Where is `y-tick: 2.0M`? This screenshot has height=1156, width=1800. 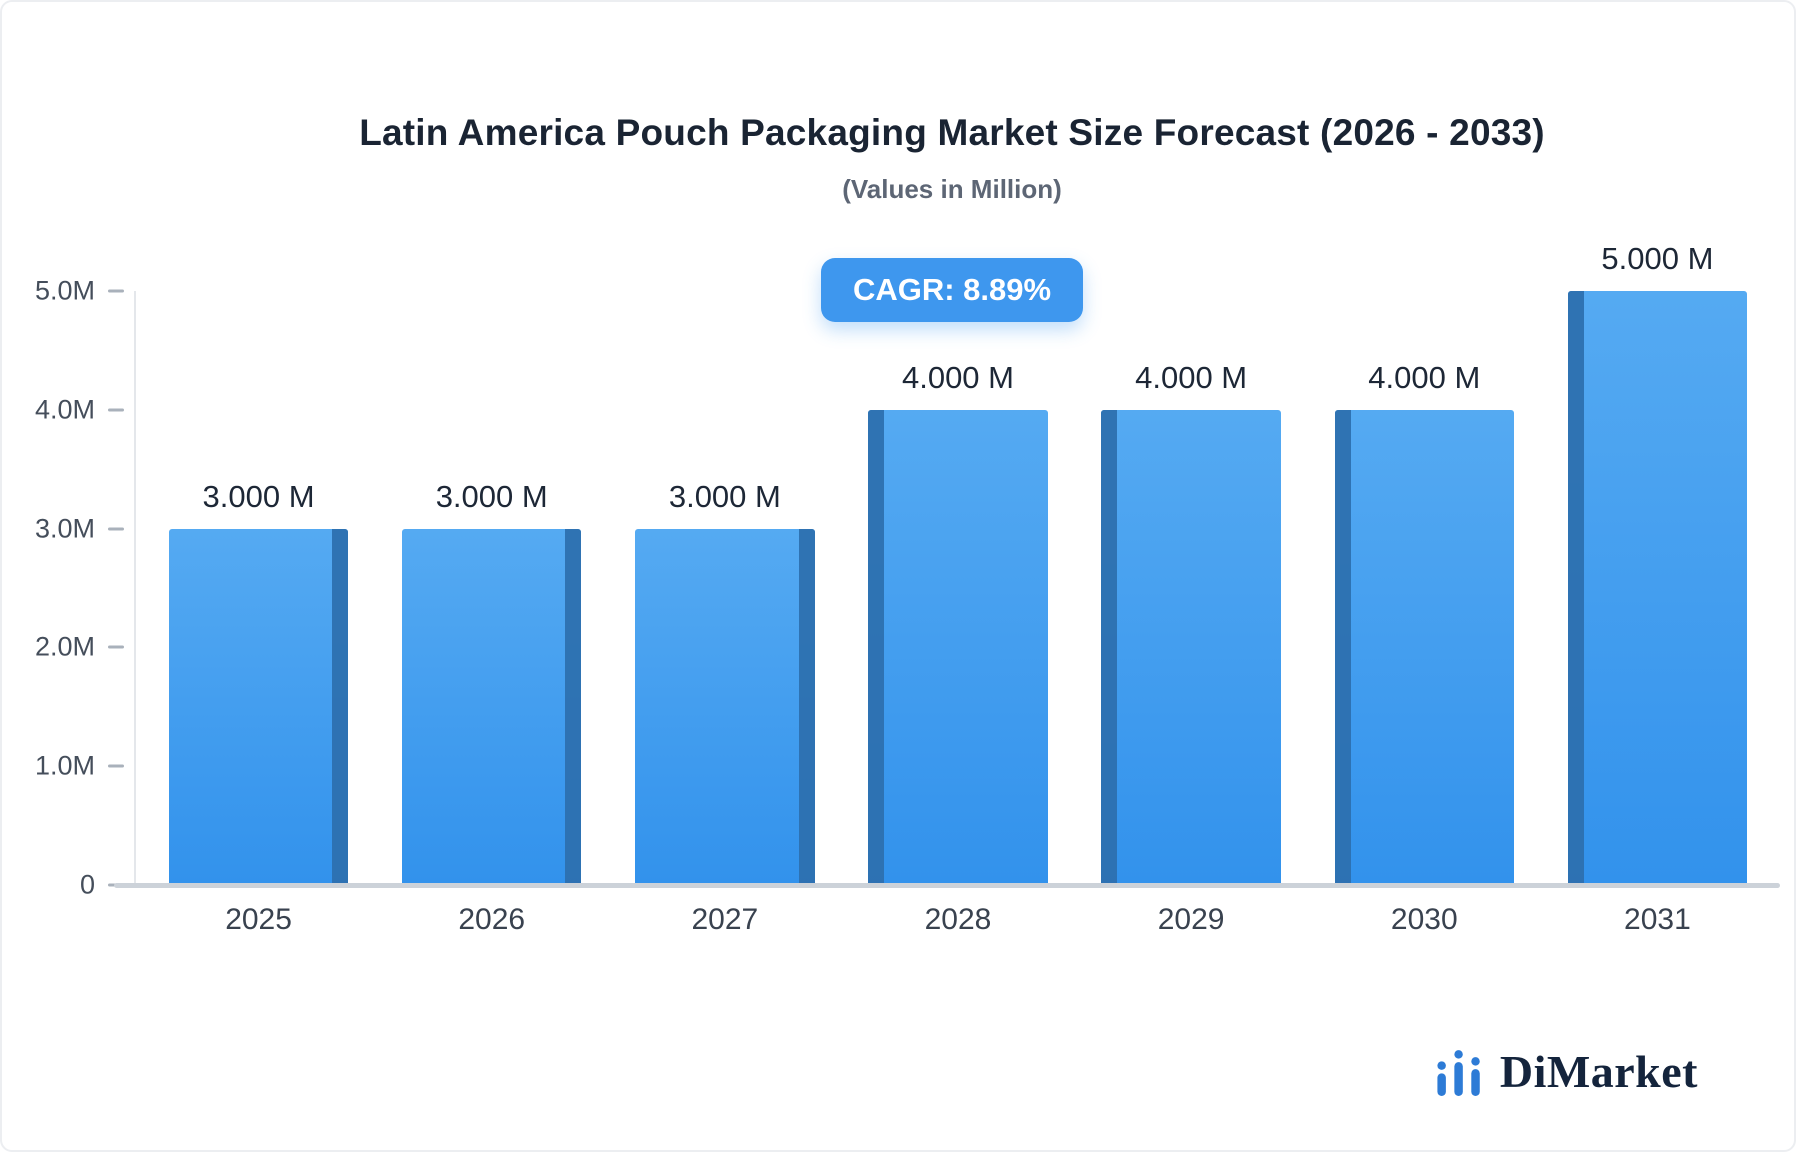 y-tick: 2.0M is located at coordinates (79, 647).